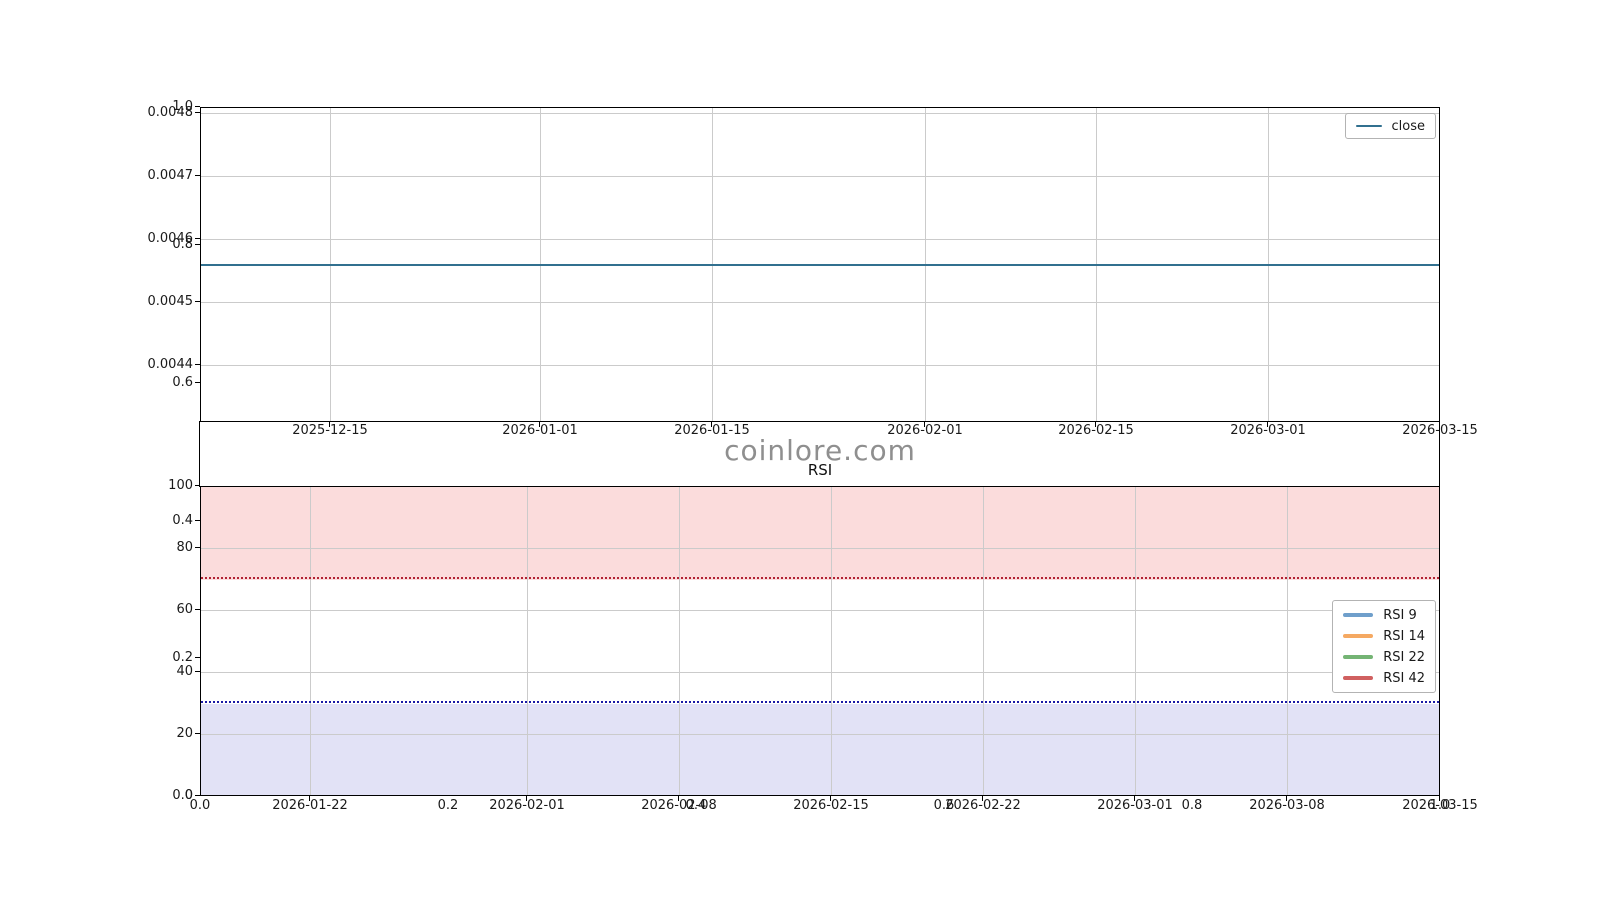  I want to click on rsi14-legend-line-swatch, so click(1358, 636).